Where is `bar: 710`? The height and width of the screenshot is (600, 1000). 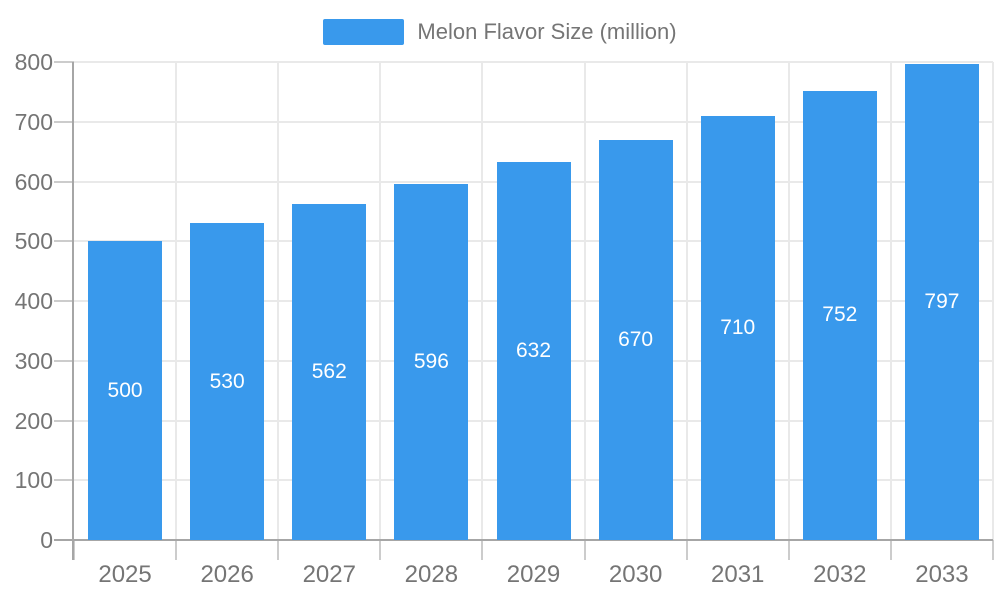 bar: 710 is located at coordinates (737, 327).